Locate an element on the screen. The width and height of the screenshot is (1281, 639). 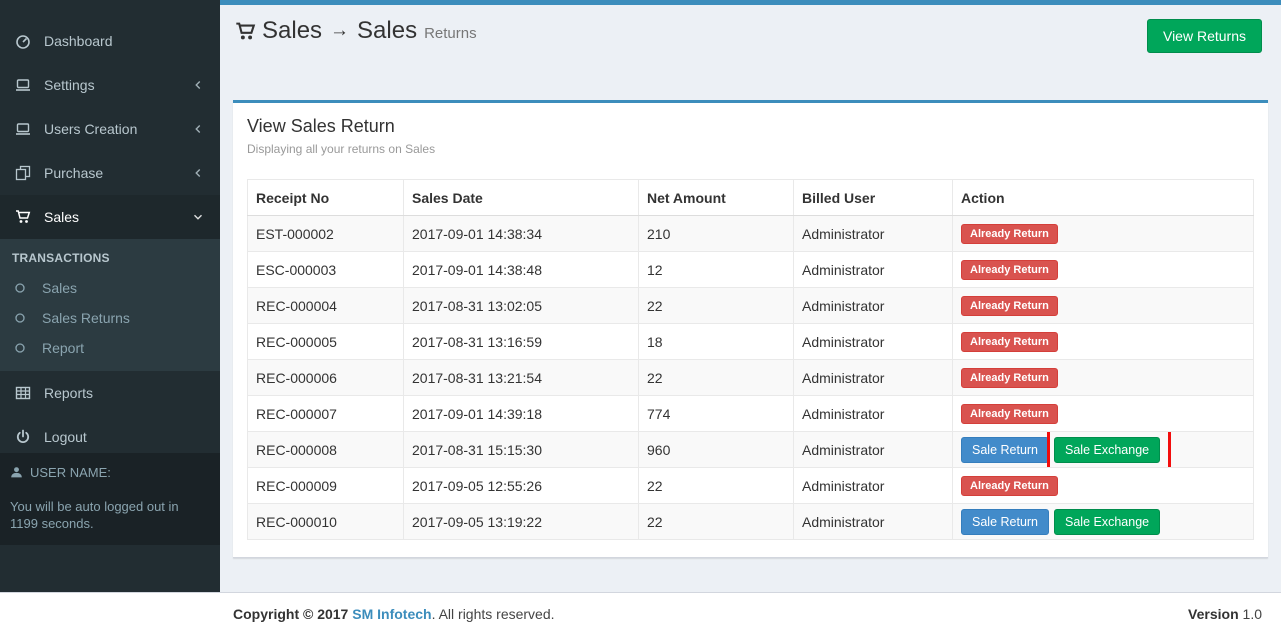
breadcrumb-secondary: Sales is located at coordinates (387, 30).